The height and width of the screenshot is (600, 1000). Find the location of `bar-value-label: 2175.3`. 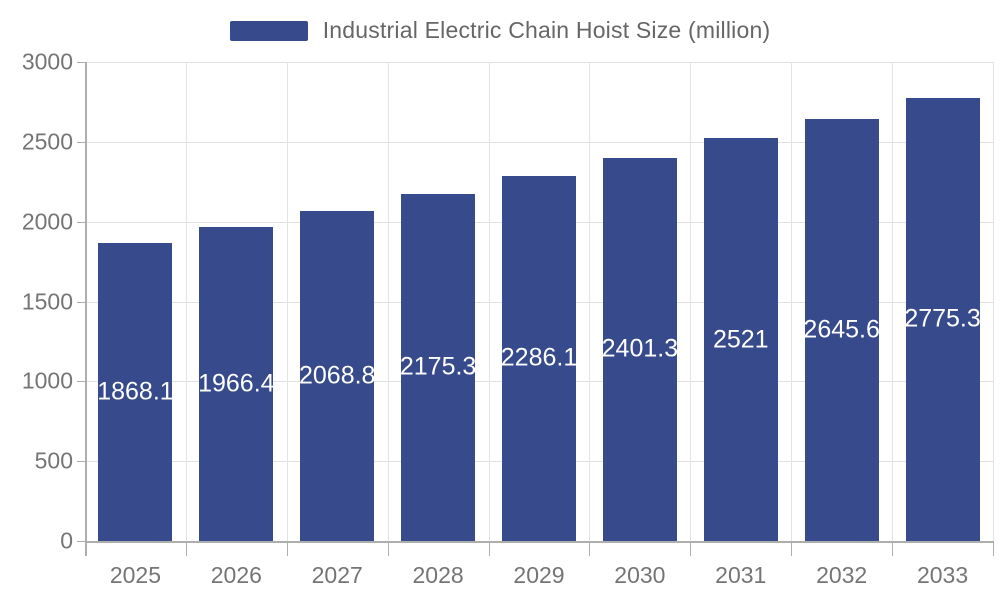

bar-value-label: 2175.3 is located at coordinates (438, 366).